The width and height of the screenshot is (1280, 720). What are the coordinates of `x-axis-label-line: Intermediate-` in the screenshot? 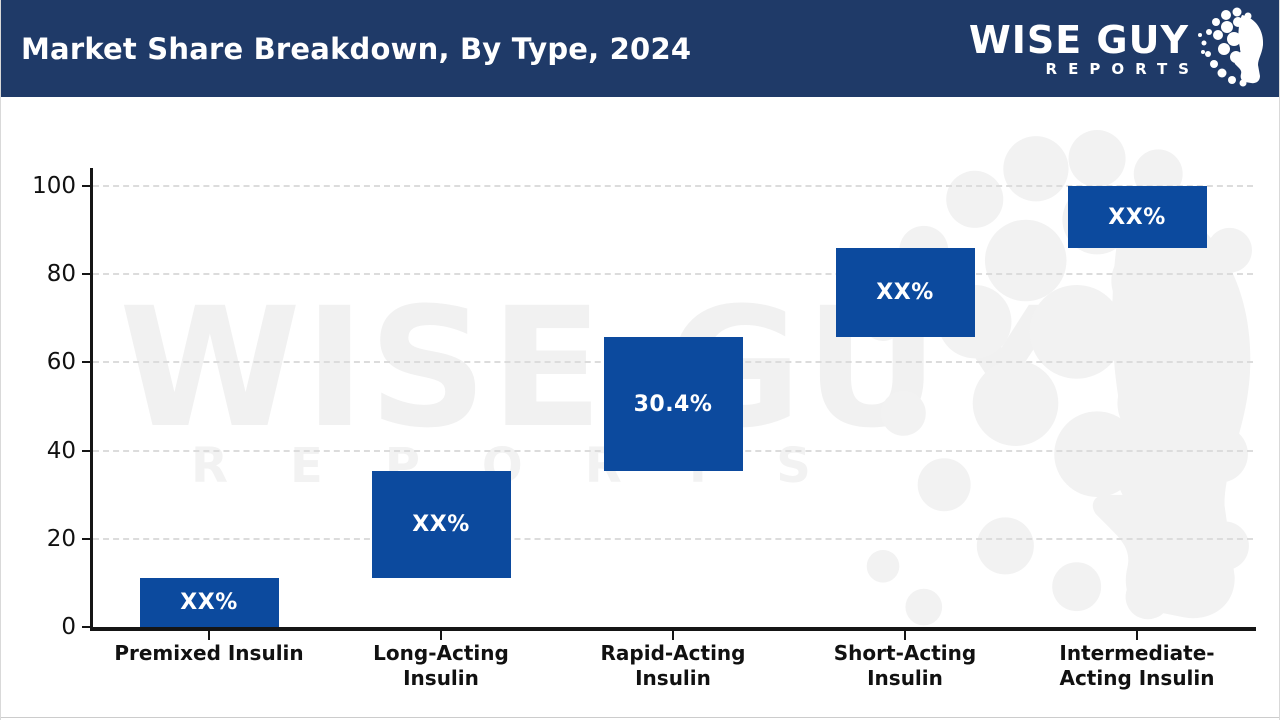 It's located at (1137, 653).